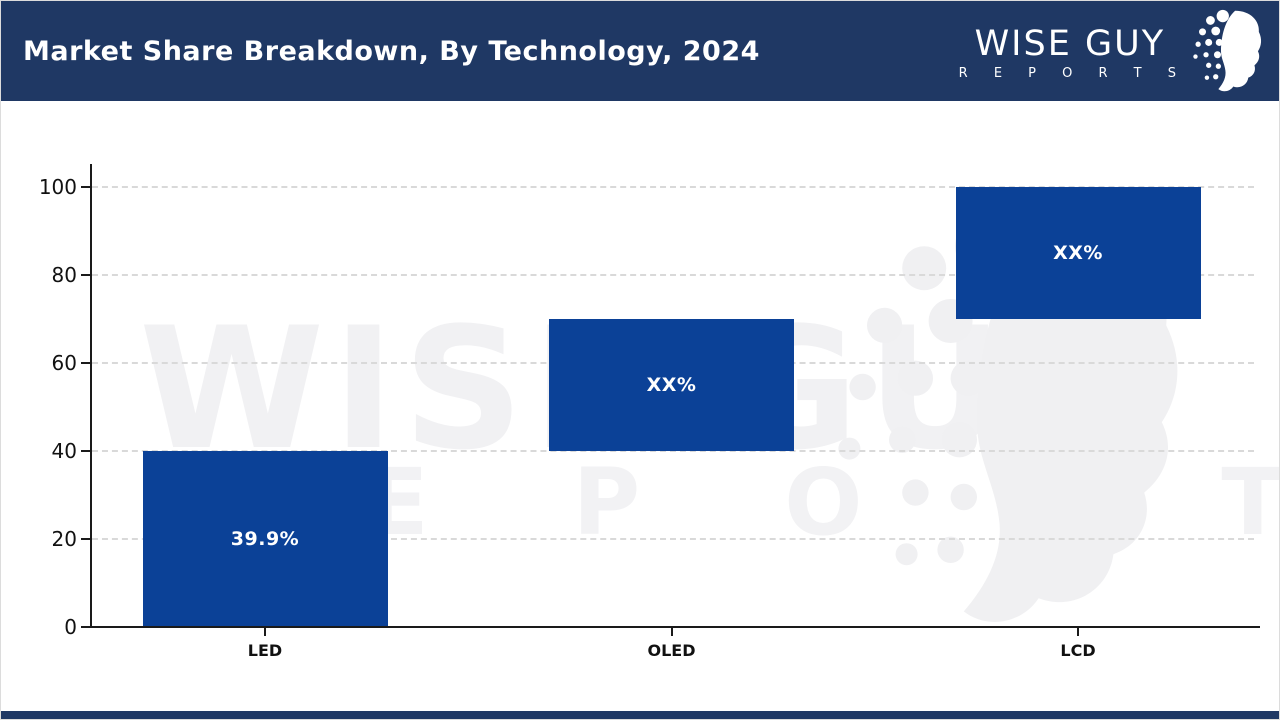 The width and height of the screenshot is (1280, 720). I want to click on x-tick-LCD, so click(1078, 632).